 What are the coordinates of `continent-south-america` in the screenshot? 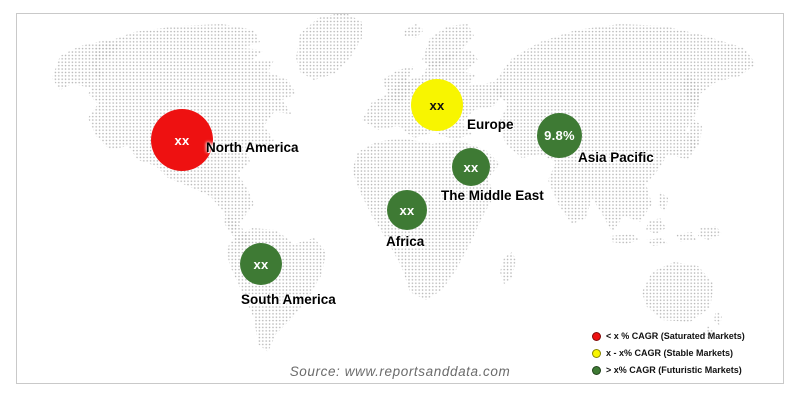 It's located at (276, 290).